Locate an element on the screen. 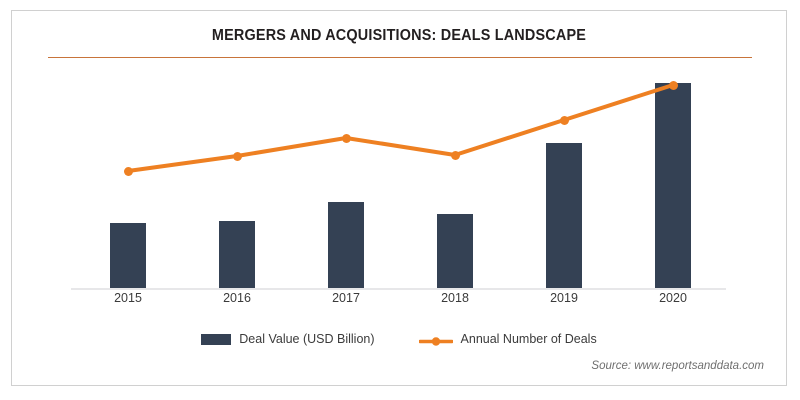 The width and height of the screenshot is (800, 400). legend-label-deal-value: Deal Value (USD Billion) is located at coordinates (307, 339).